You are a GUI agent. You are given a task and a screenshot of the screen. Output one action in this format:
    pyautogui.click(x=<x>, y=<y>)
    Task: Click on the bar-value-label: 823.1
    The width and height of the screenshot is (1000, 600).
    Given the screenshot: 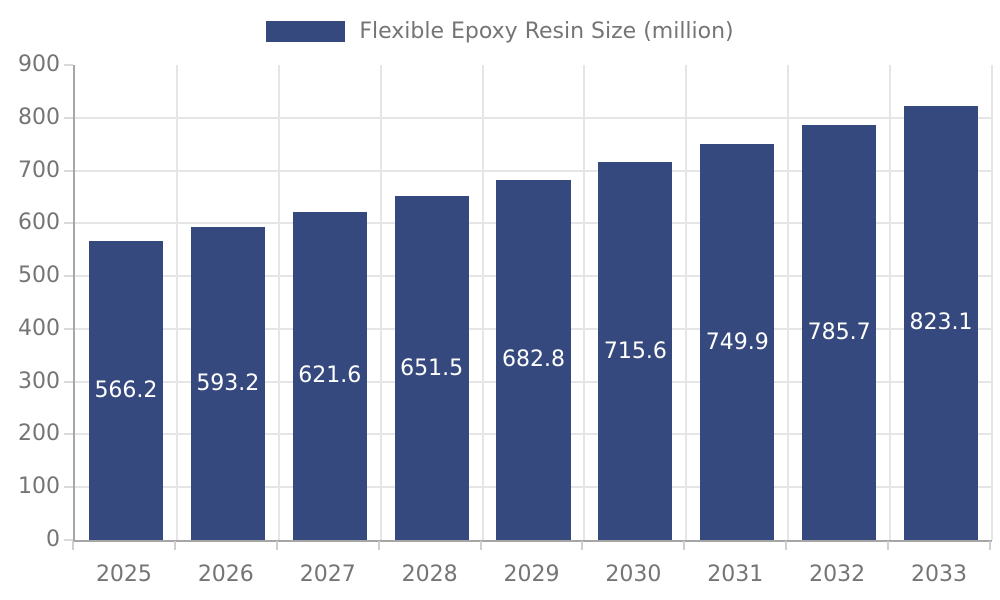 What is the action you would take?
    pyautogui.click(x=941, y=323)
    